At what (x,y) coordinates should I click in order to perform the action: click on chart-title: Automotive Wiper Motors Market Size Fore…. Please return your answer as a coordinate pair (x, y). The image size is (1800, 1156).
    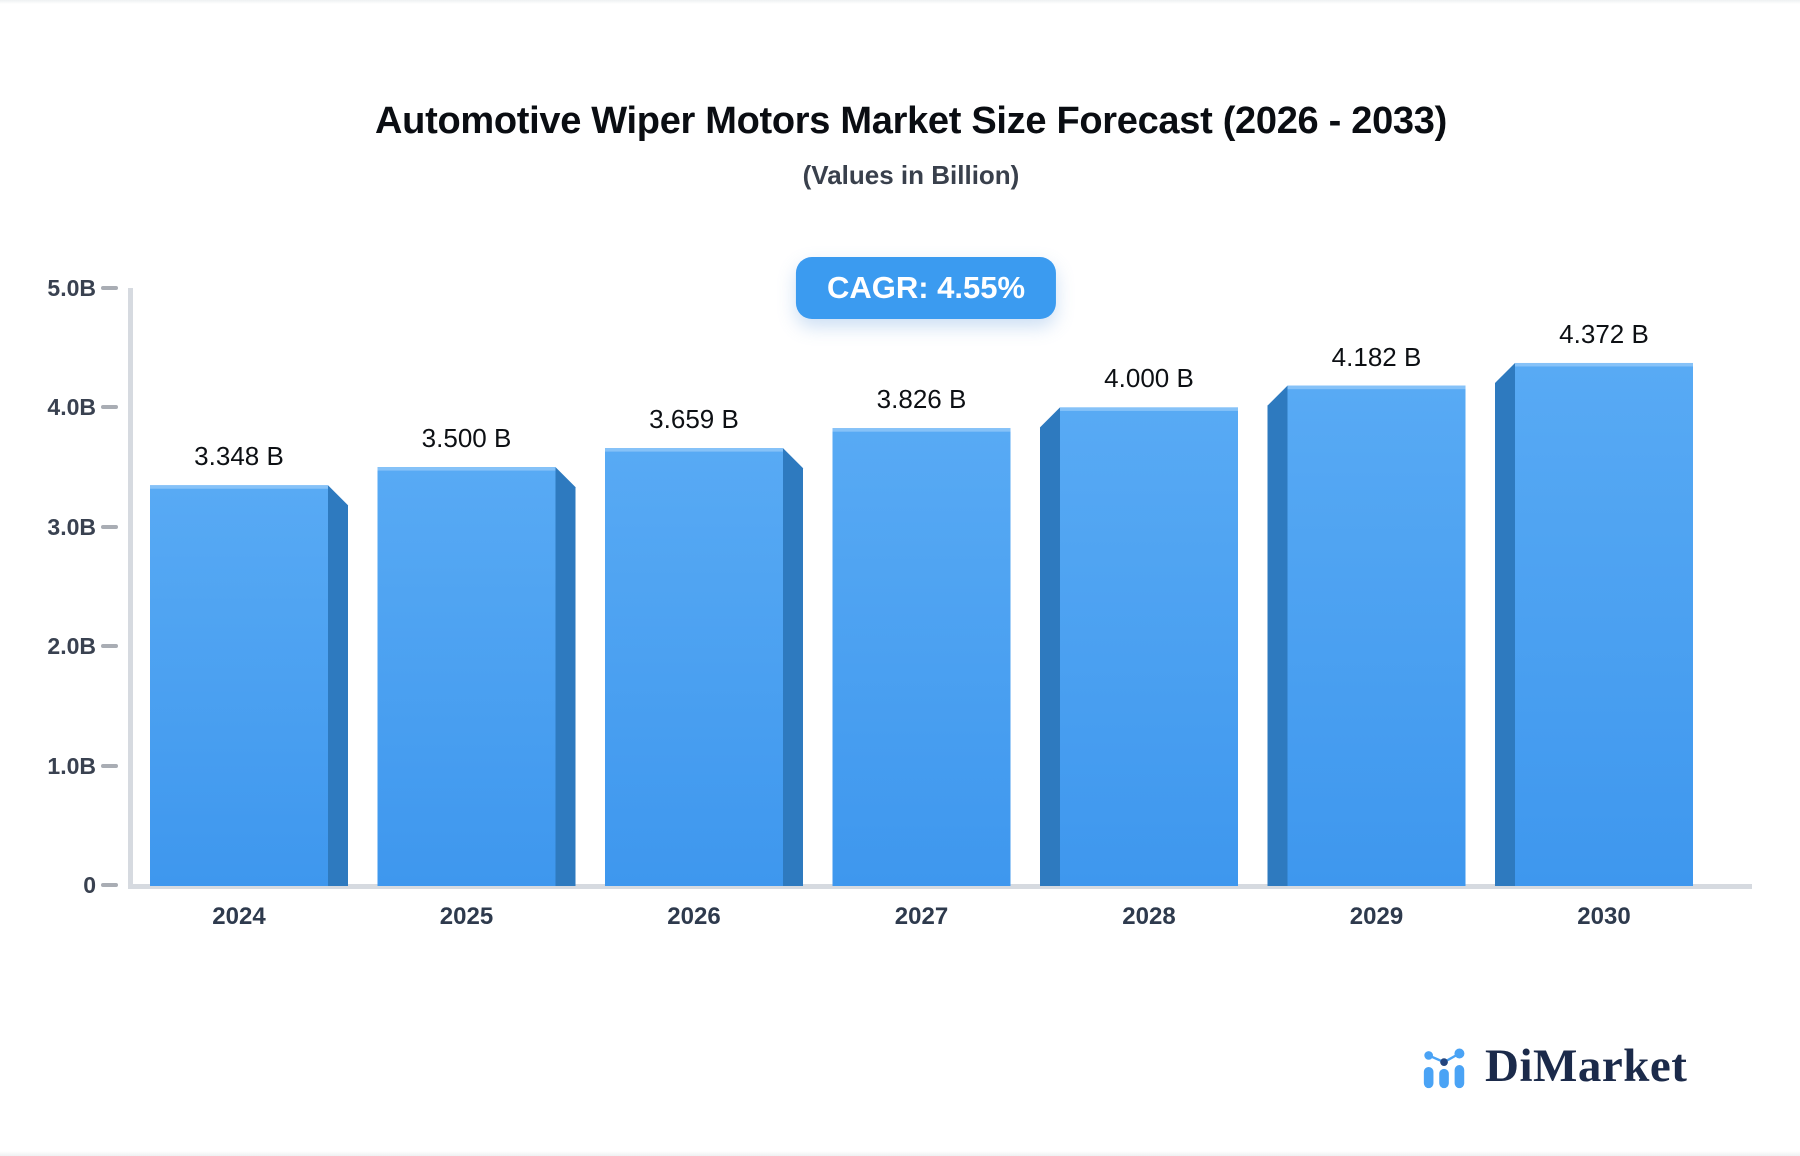
    Looking at the image, I should click on (911, 121).